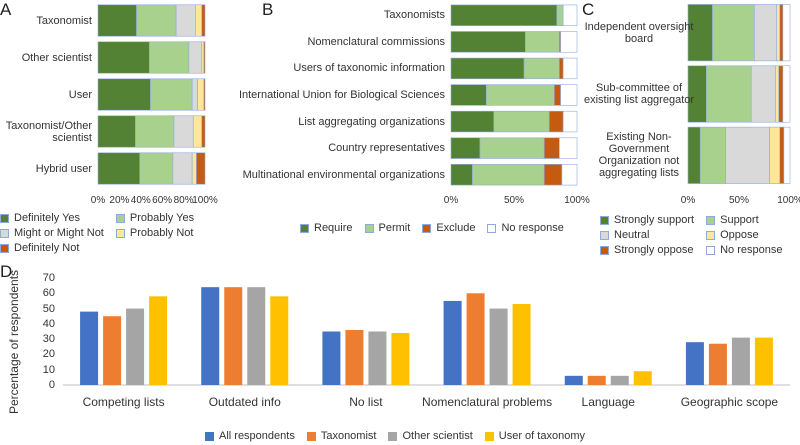 This screenshot has width=800, height=445. Describe the element at coordinates (744, 220) in the screenshot. I see `legend-item: Support` at that location.